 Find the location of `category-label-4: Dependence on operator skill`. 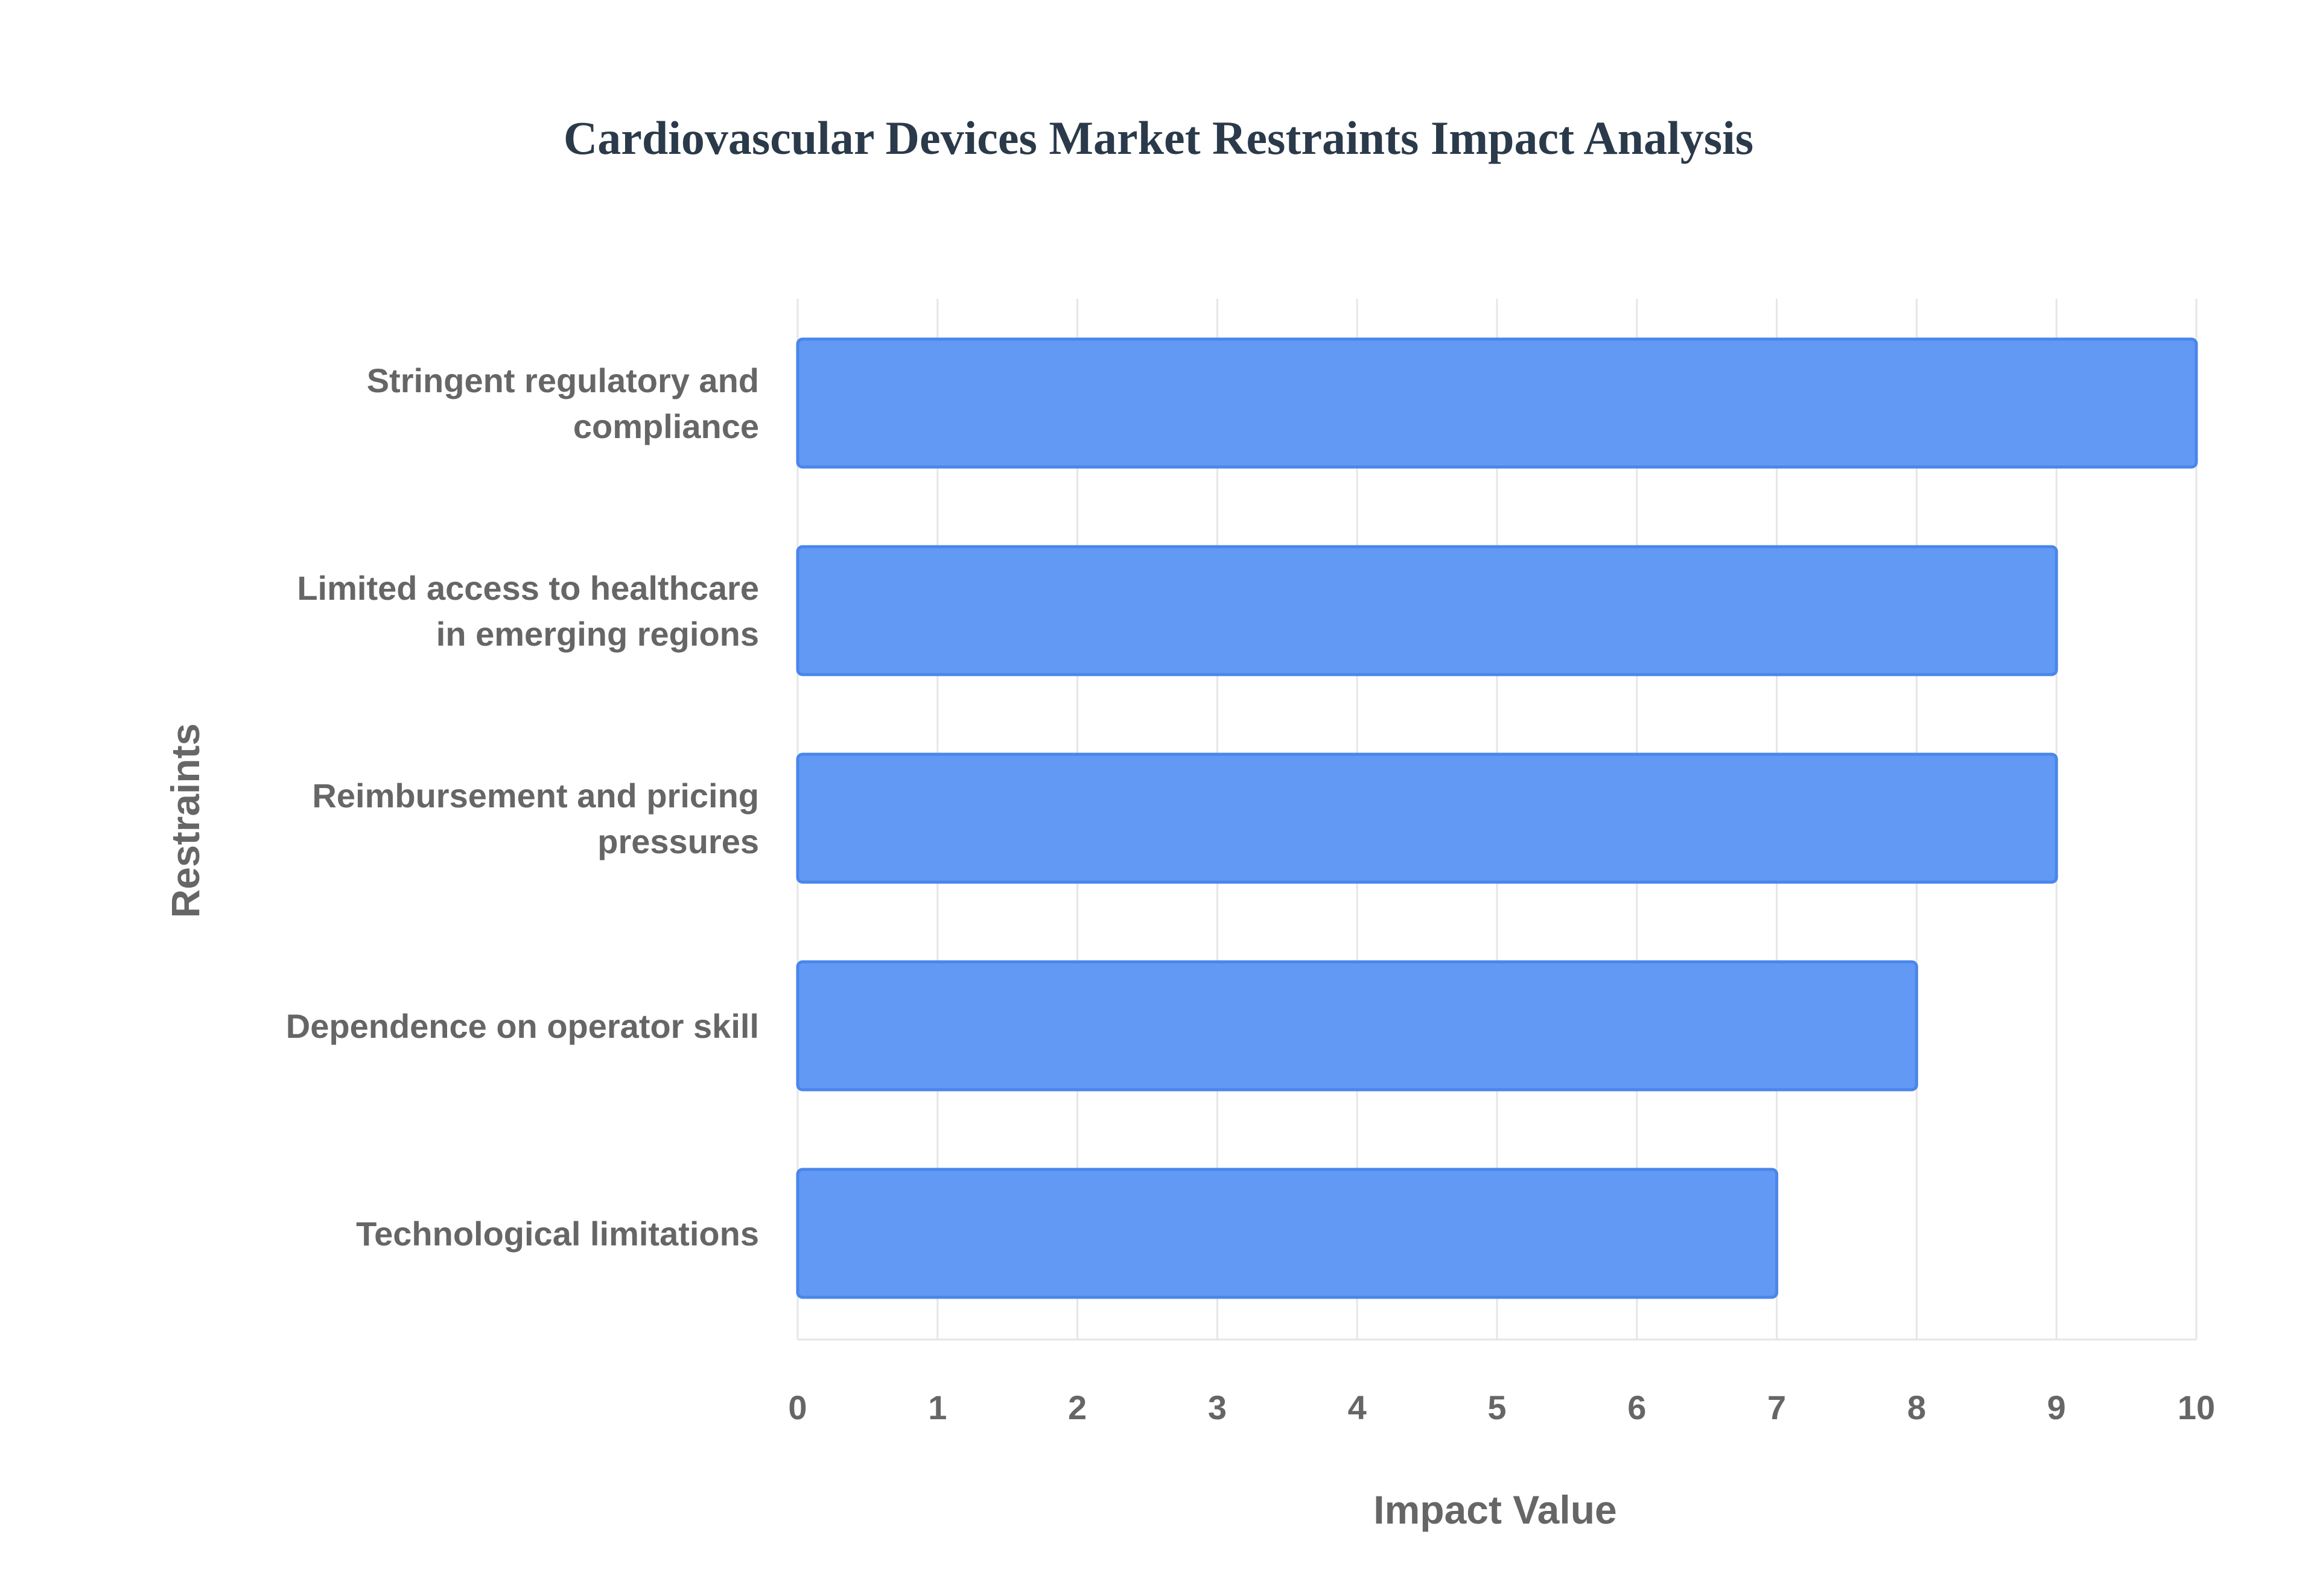

category-label-4: Dependence on operator skill is located at coordinates (522, 1026).